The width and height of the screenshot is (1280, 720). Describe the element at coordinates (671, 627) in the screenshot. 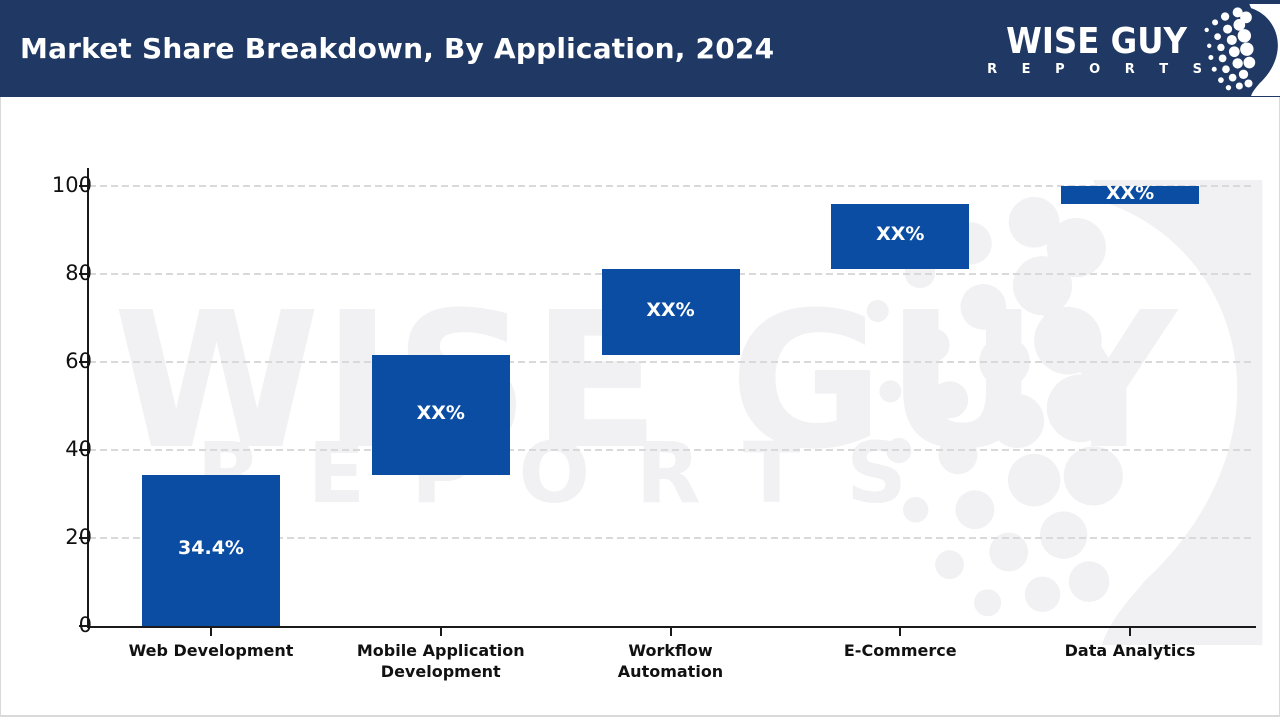

I see `x-axis-spine` at that location.